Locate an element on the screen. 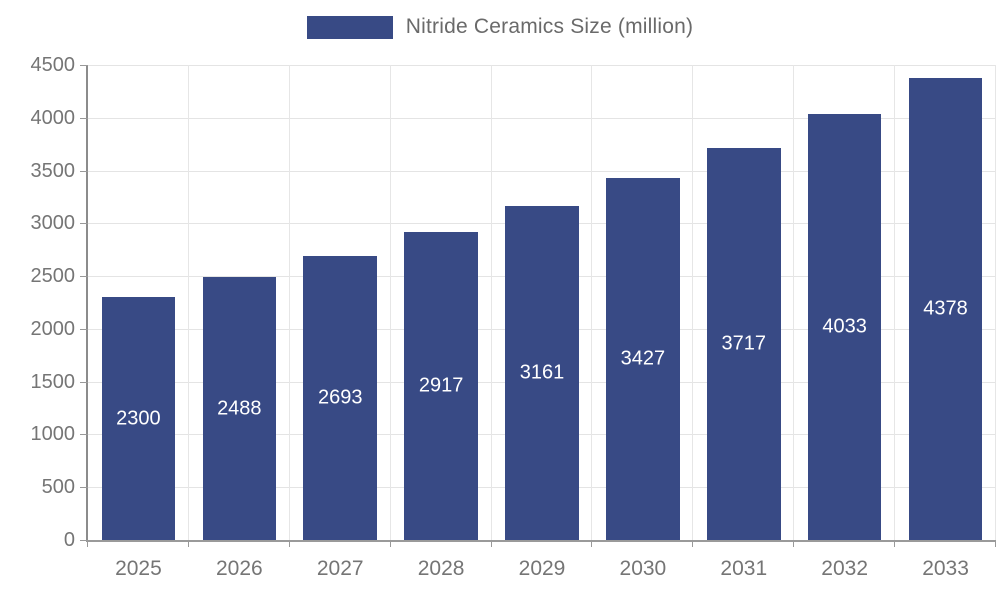  legend-series-label: Nitride Ceramics Size (million) is located at coordinates (549, 26).